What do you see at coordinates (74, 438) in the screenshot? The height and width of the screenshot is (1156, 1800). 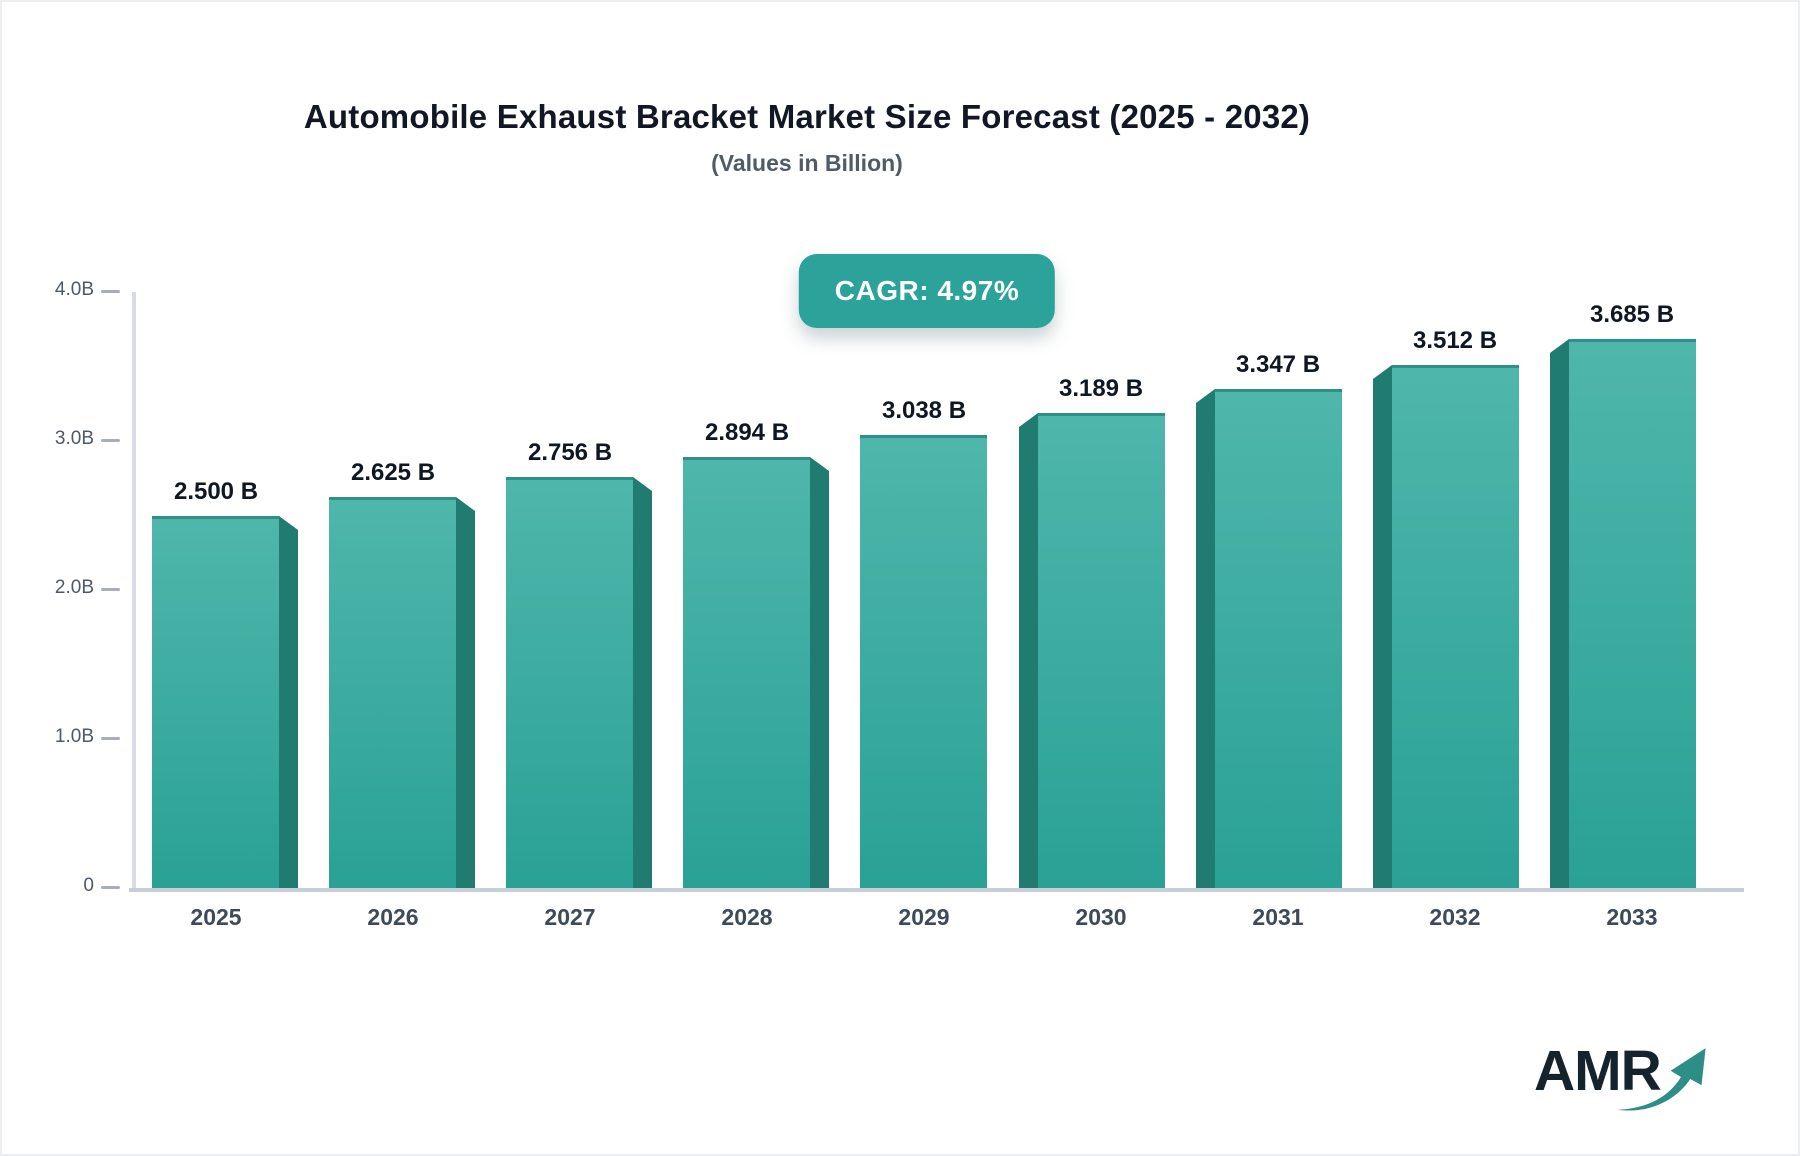 I see `y-tick-label: 3.0B` at bounding box center [74, 438].